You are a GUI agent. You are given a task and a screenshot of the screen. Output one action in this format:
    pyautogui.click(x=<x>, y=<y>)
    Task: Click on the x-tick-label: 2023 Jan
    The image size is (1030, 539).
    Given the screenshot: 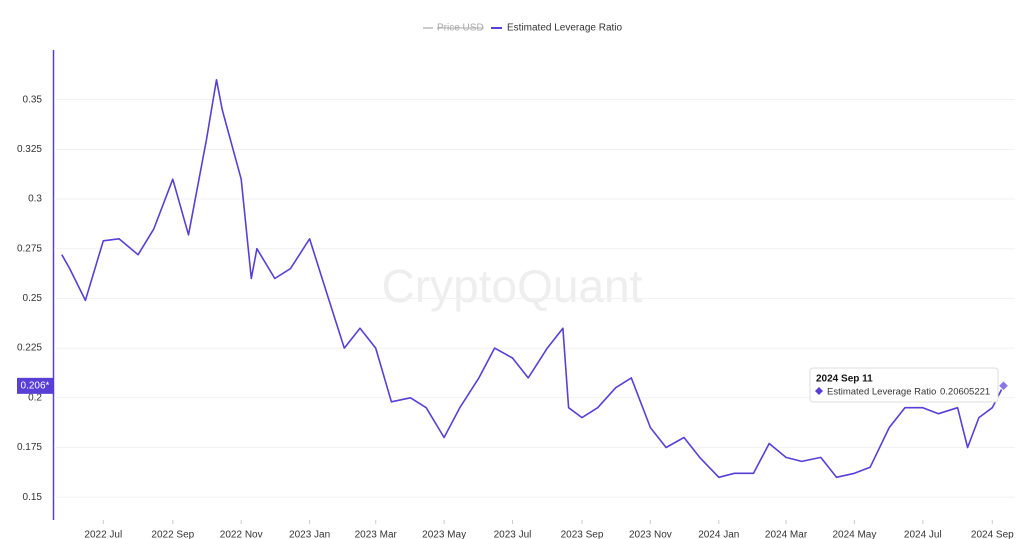 What is the action you would take?
    pyautogui.click(x=309, y=534)
    